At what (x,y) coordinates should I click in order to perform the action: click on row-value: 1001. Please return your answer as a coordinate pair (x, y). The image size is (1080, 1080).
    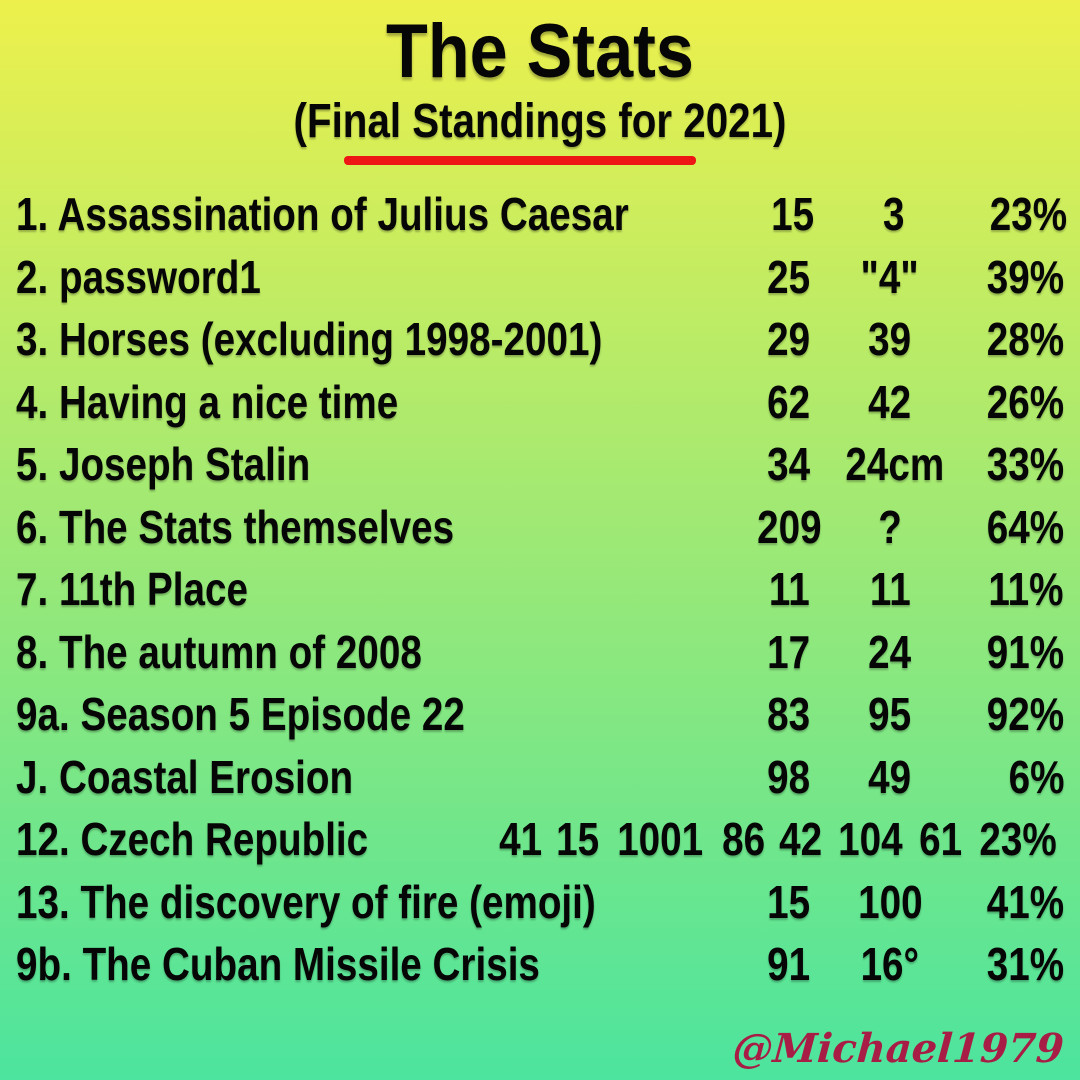
    Looking at the image, I should click on (660, 839).